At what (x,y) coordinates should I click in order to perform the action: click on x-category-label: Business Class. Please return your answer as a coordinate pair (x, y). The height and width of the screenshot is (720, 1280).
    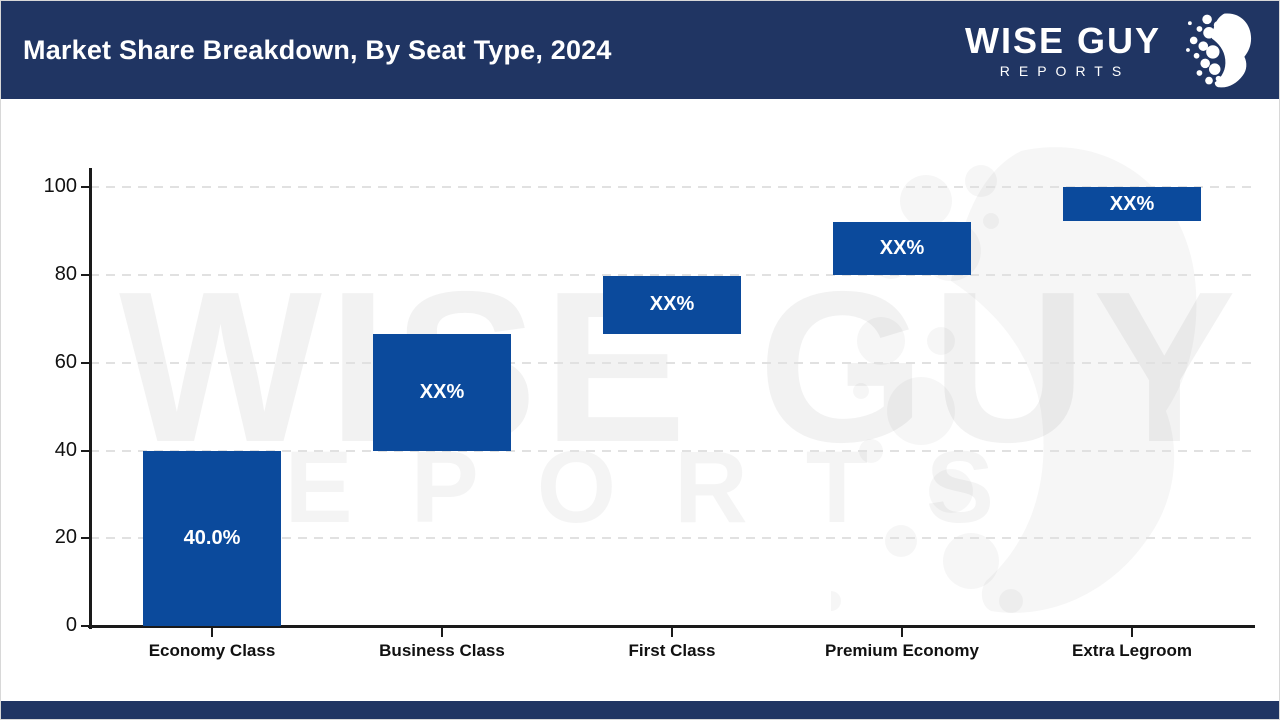
    Looking at the image, I should click on (442, 650).